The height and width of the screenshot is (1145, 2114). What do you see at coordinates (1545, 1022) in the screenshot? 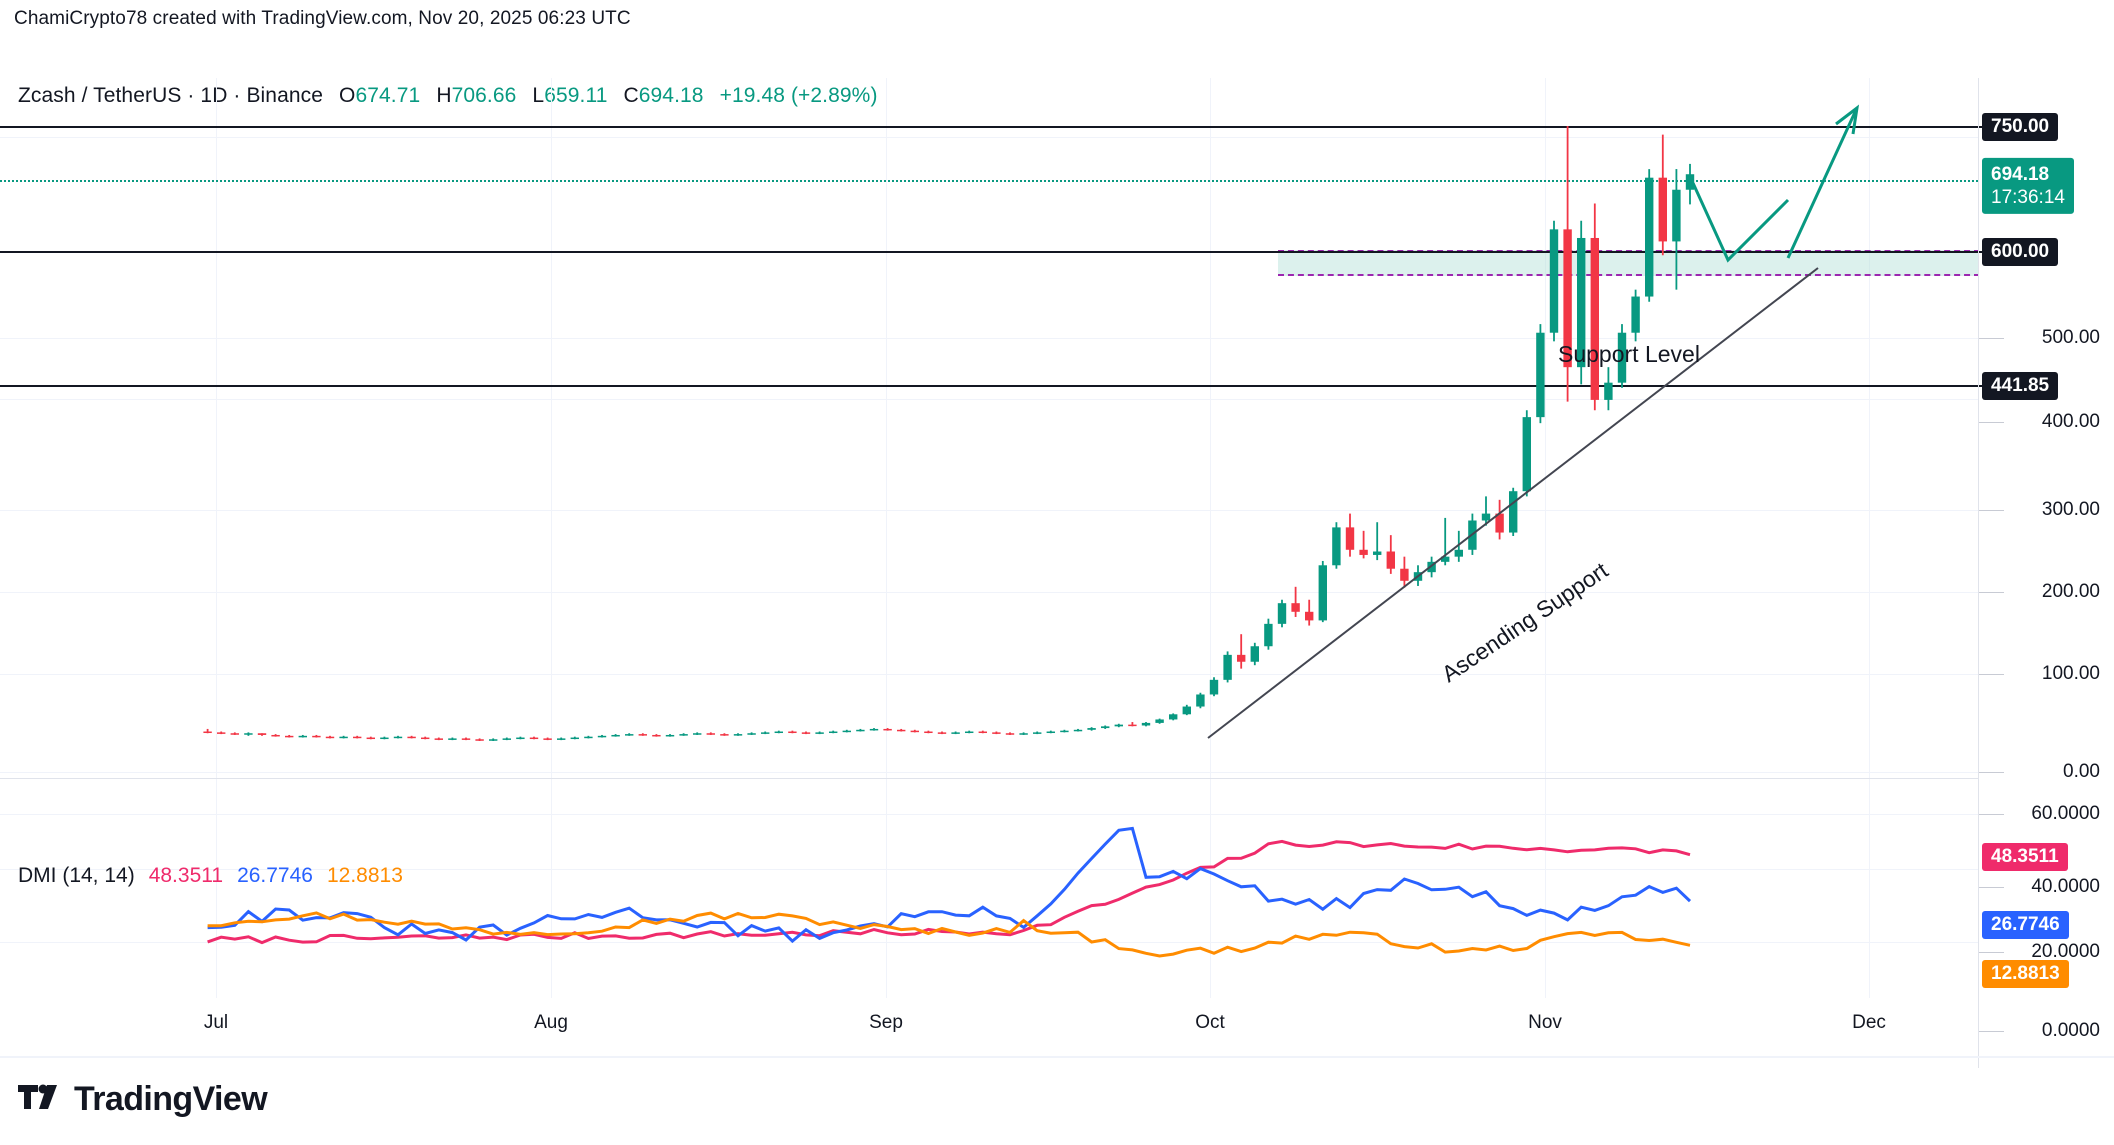
I see `time-axis-label: Nov` at bounding box center [1545, 1022].